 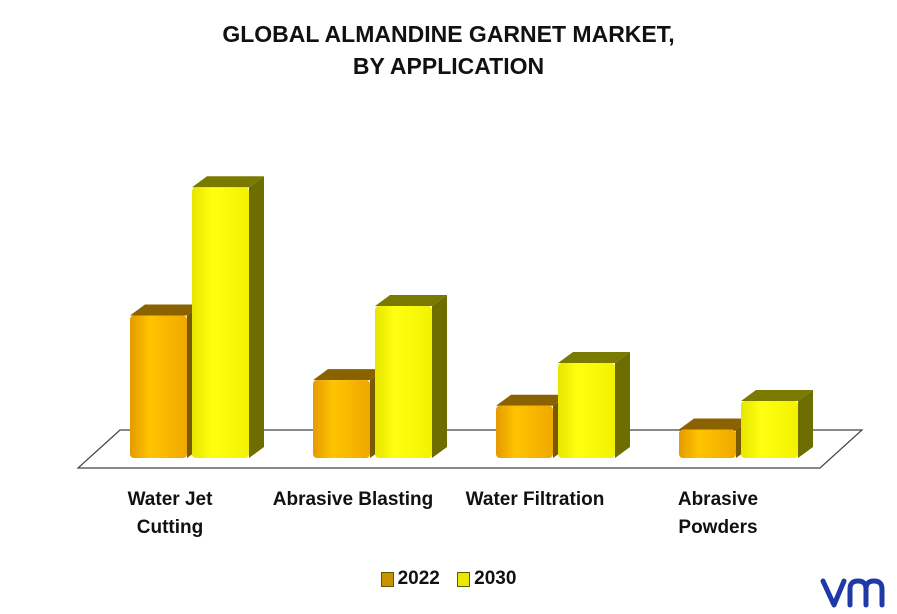 What do you see at coordinates (470, 449) in the screenshot?
I see `chart-floor` at bounding box center [470, 449].